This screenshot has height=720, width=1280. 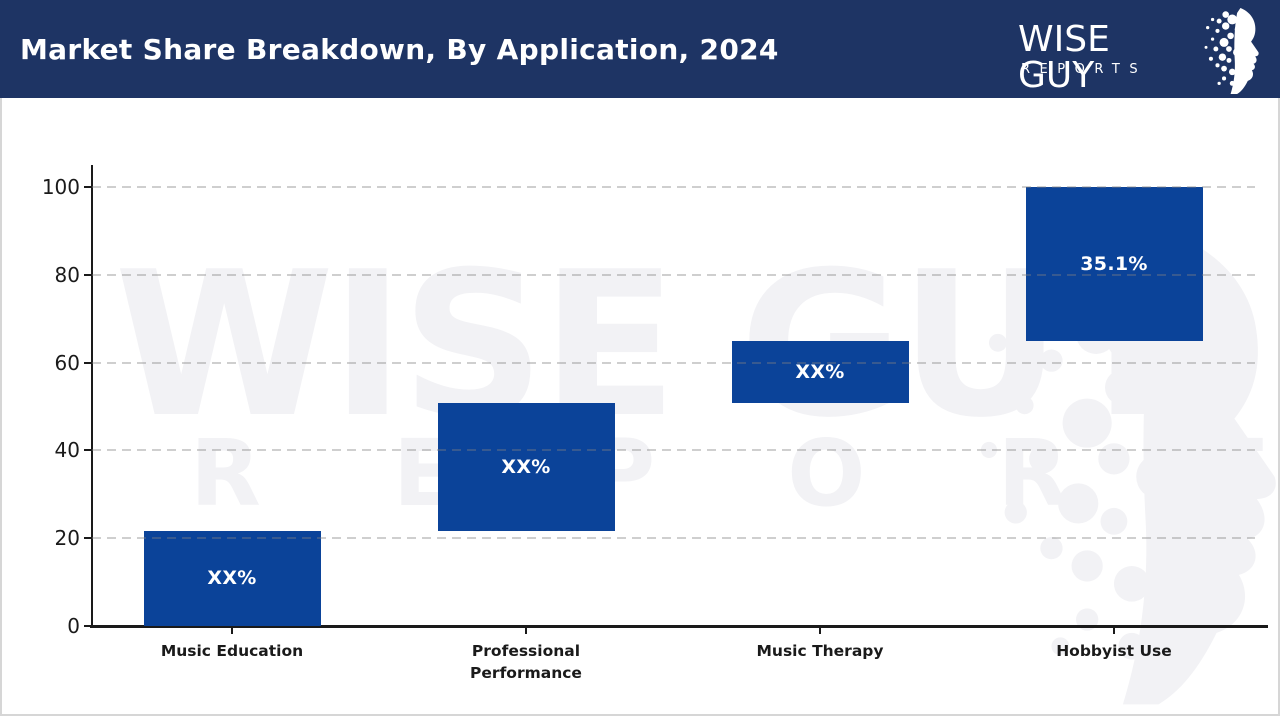 I want to click on x-axis-line, so click(x=679, y=626).